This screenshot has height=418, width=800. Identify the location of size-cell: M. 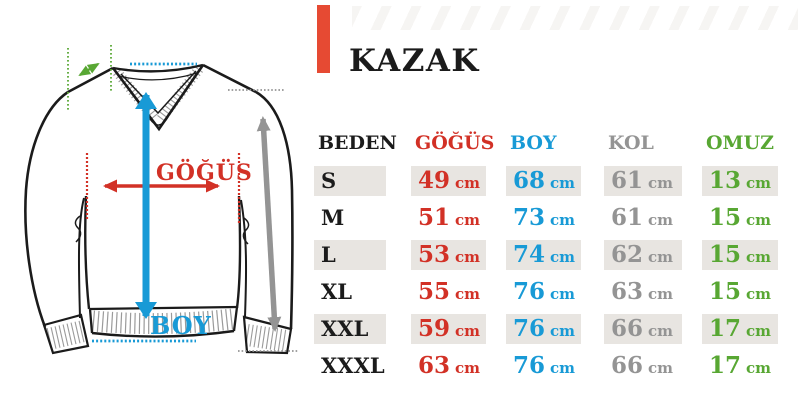
(333, 217).